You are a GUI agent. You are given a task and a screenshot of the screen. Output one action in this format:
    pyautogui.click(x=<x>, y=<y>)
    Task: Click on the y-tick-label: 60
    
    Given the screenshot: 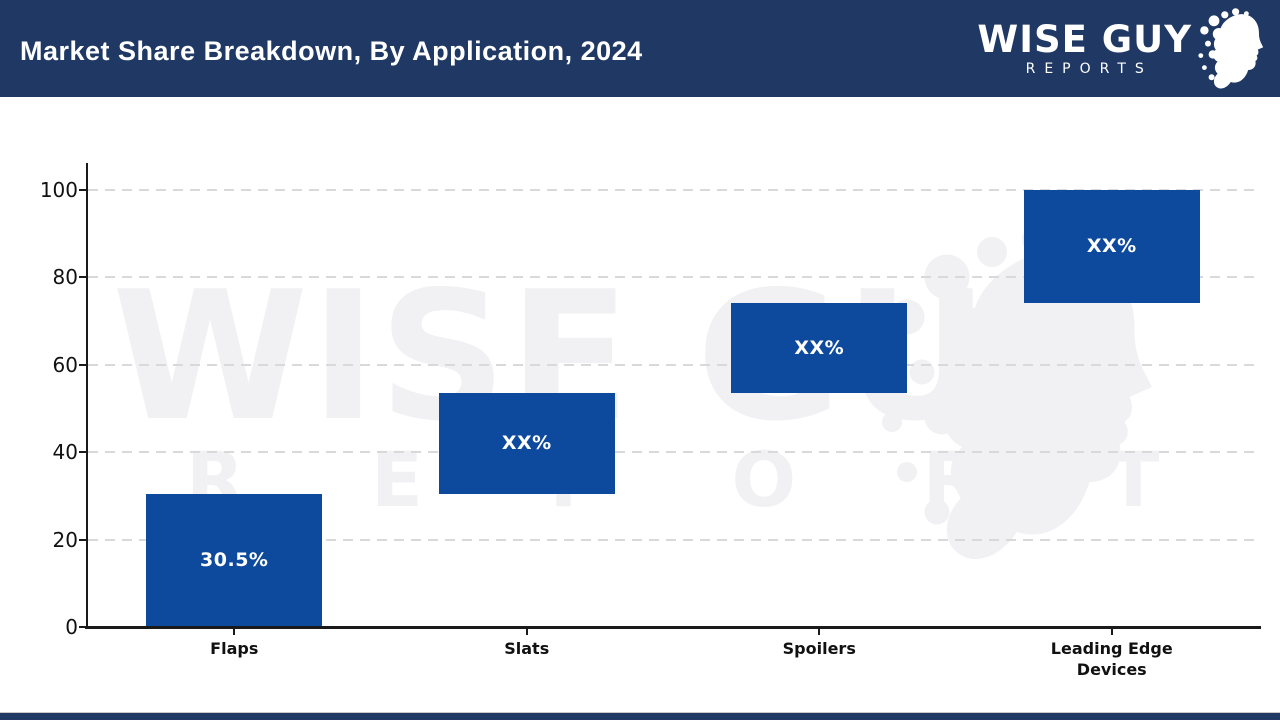 What is the action you would take?
    pyautogui.click(x=65, y=364)
    